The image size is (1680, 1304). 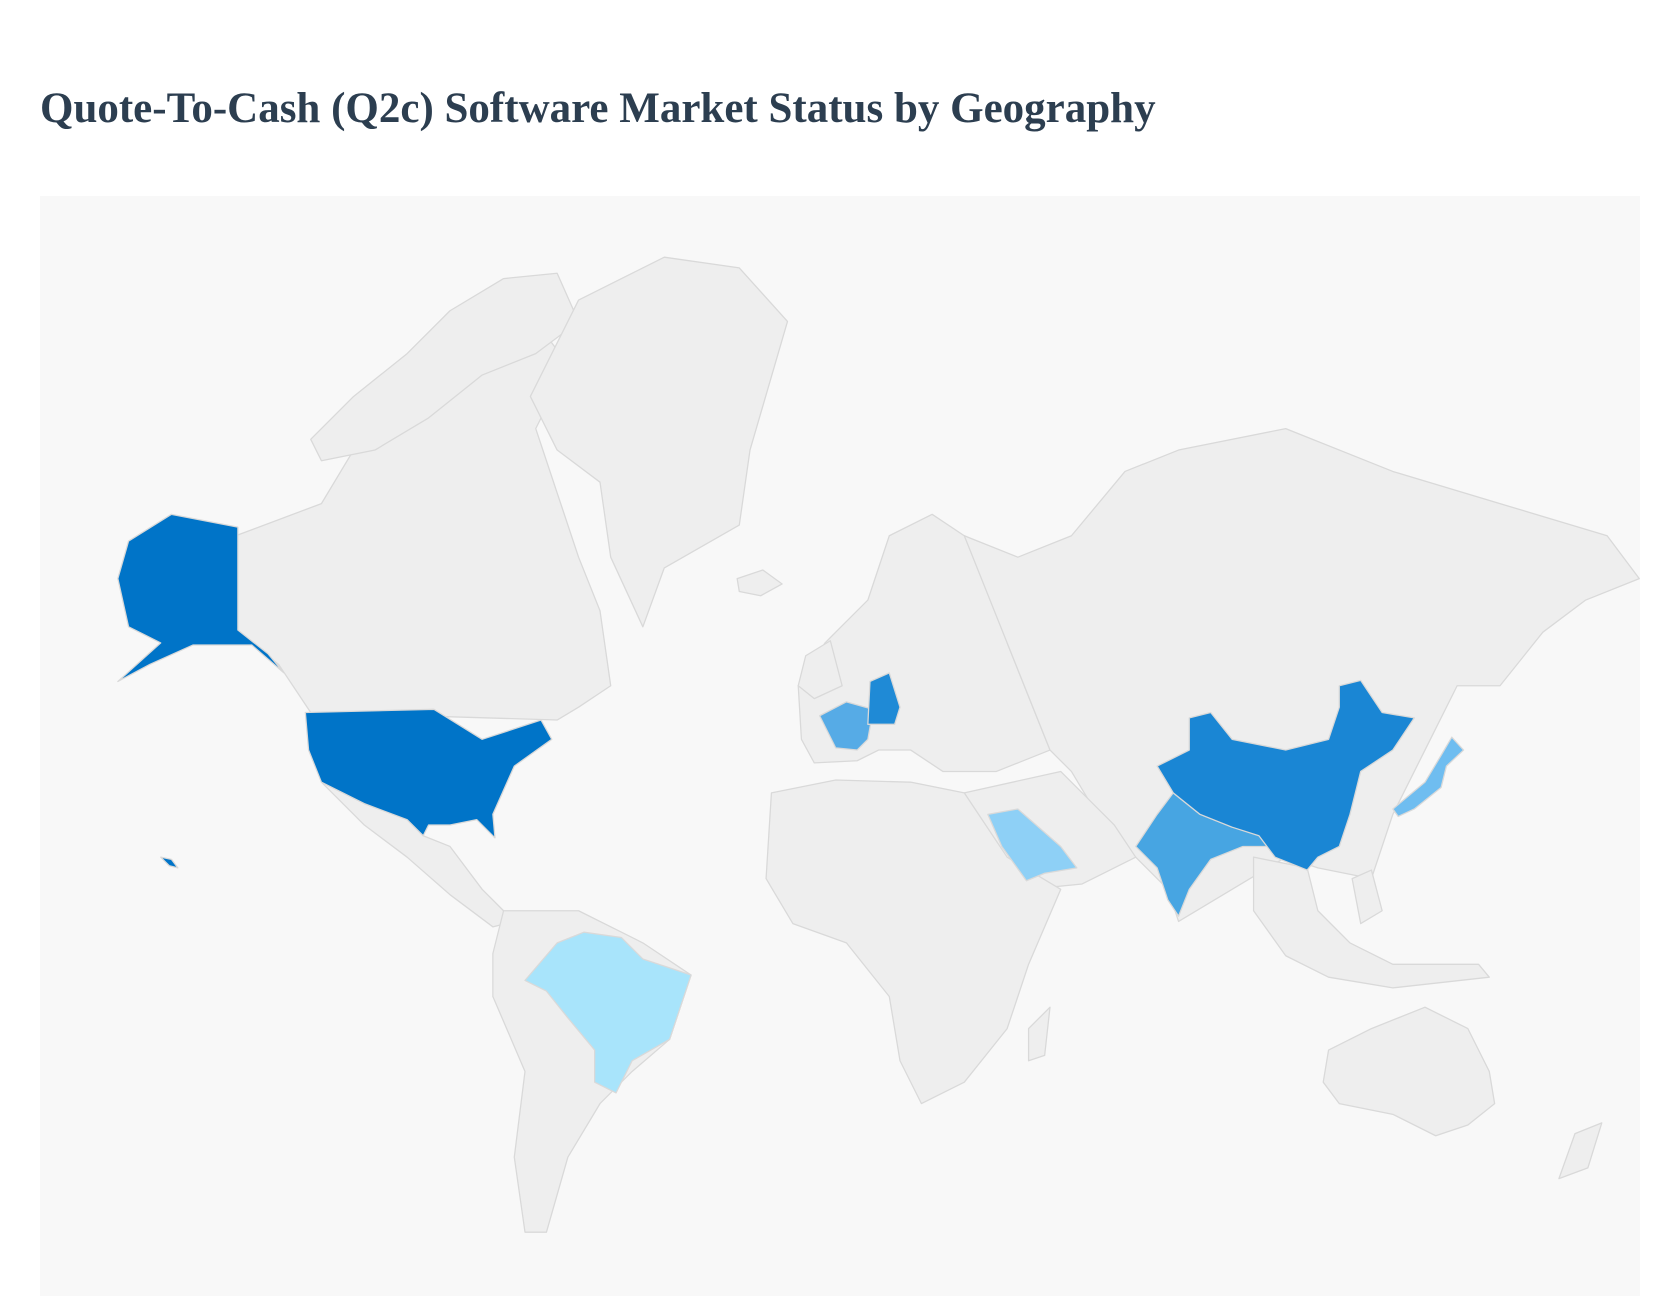 I want to click on region-greenland, so click(x=659, y=442).